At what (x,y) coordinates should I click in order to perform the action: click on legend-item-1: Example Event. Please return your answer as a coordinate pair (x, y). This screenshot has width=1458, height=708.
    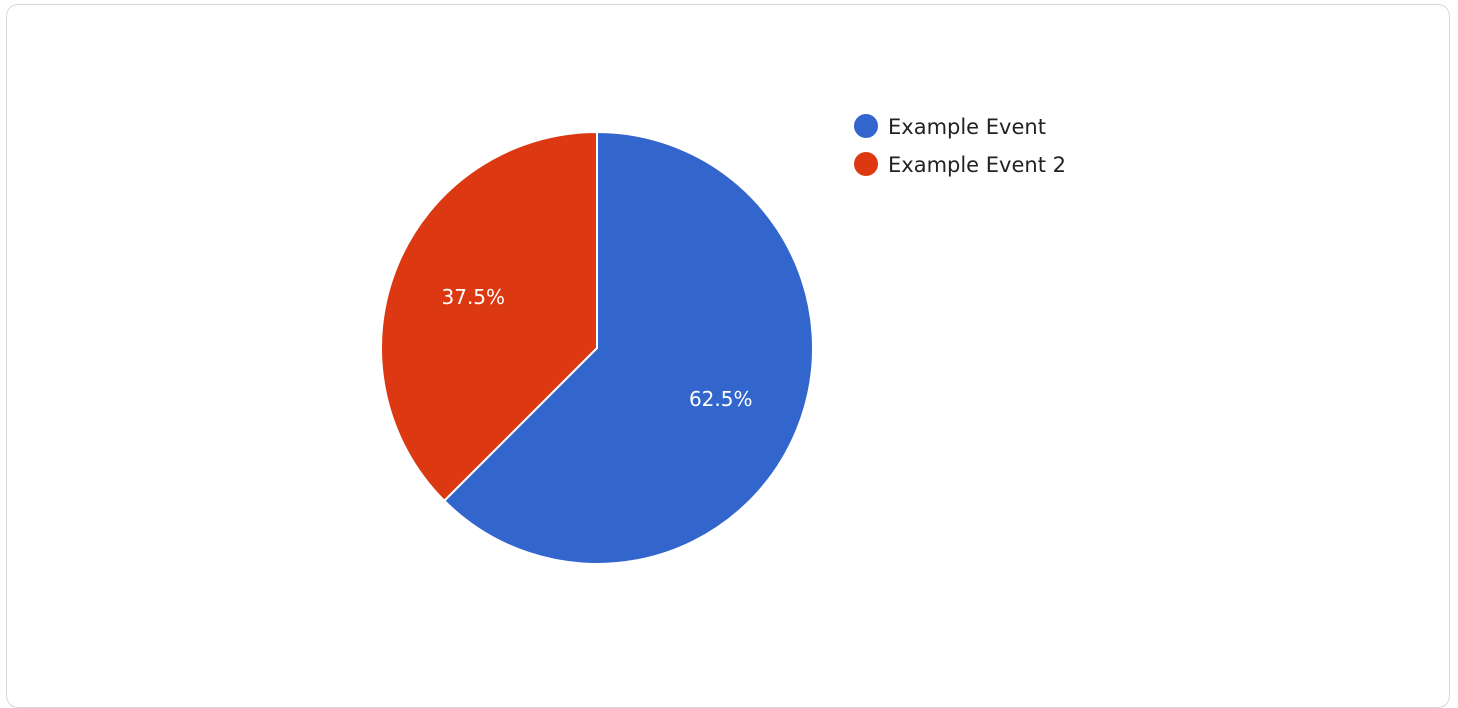
    Looking at the image, I should click on (950, 126).